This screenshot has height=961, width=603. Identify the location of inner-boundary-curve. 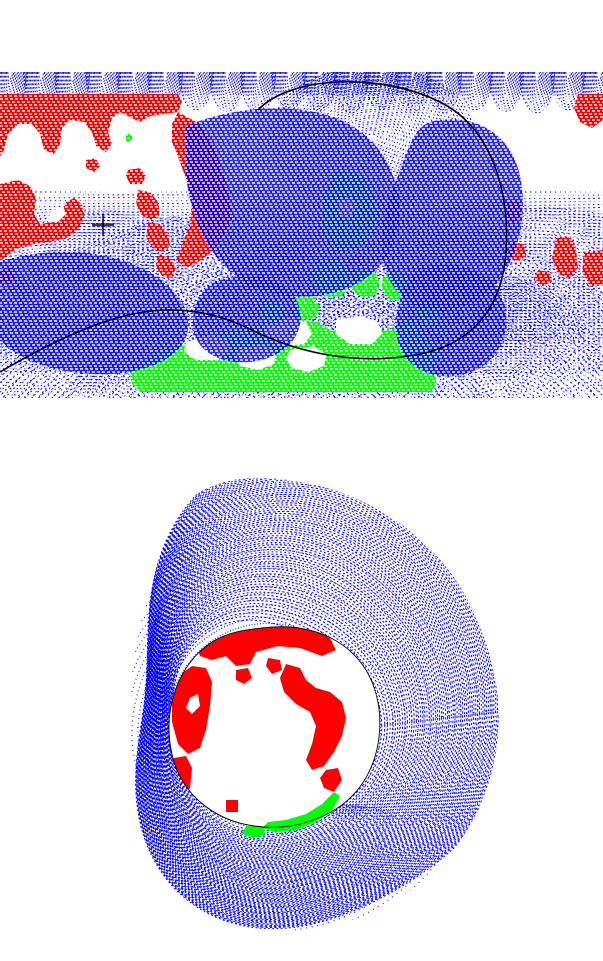
(274, 727).